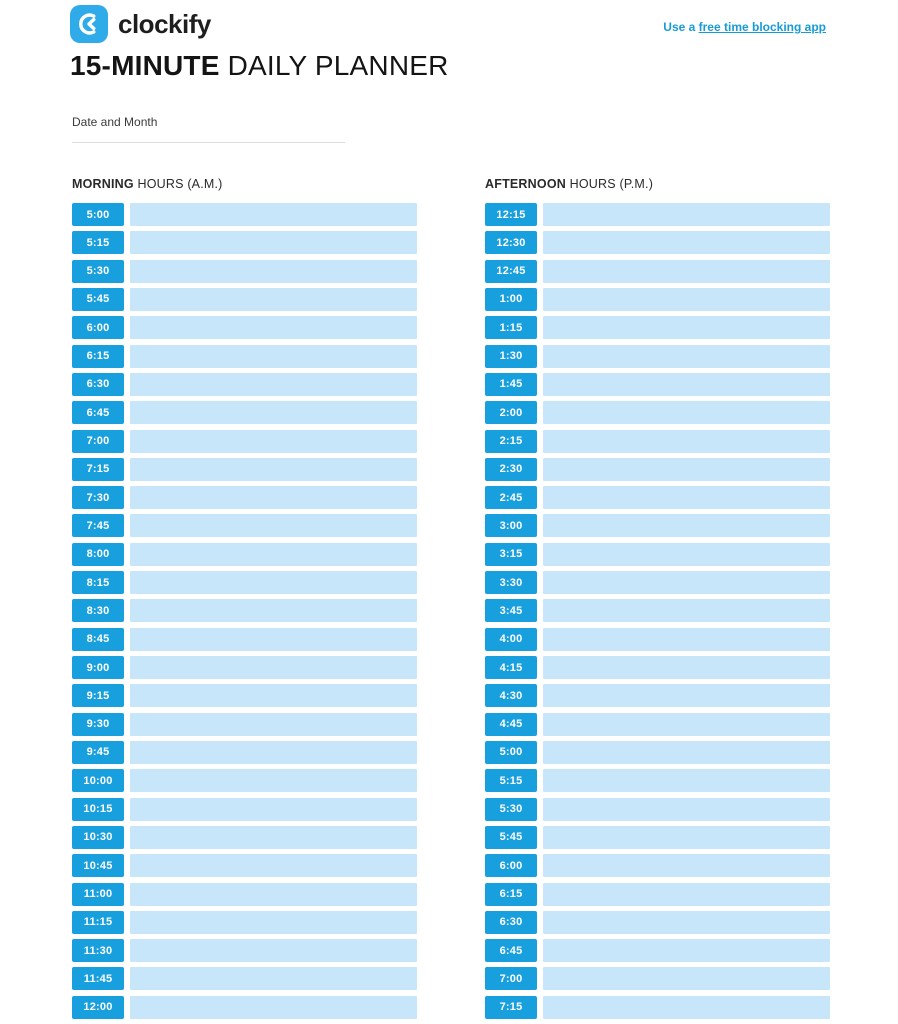 The image size is (898, 1024). I want to click on afternoon-header-rest: HOURS (P.M.), so click(609, 184).